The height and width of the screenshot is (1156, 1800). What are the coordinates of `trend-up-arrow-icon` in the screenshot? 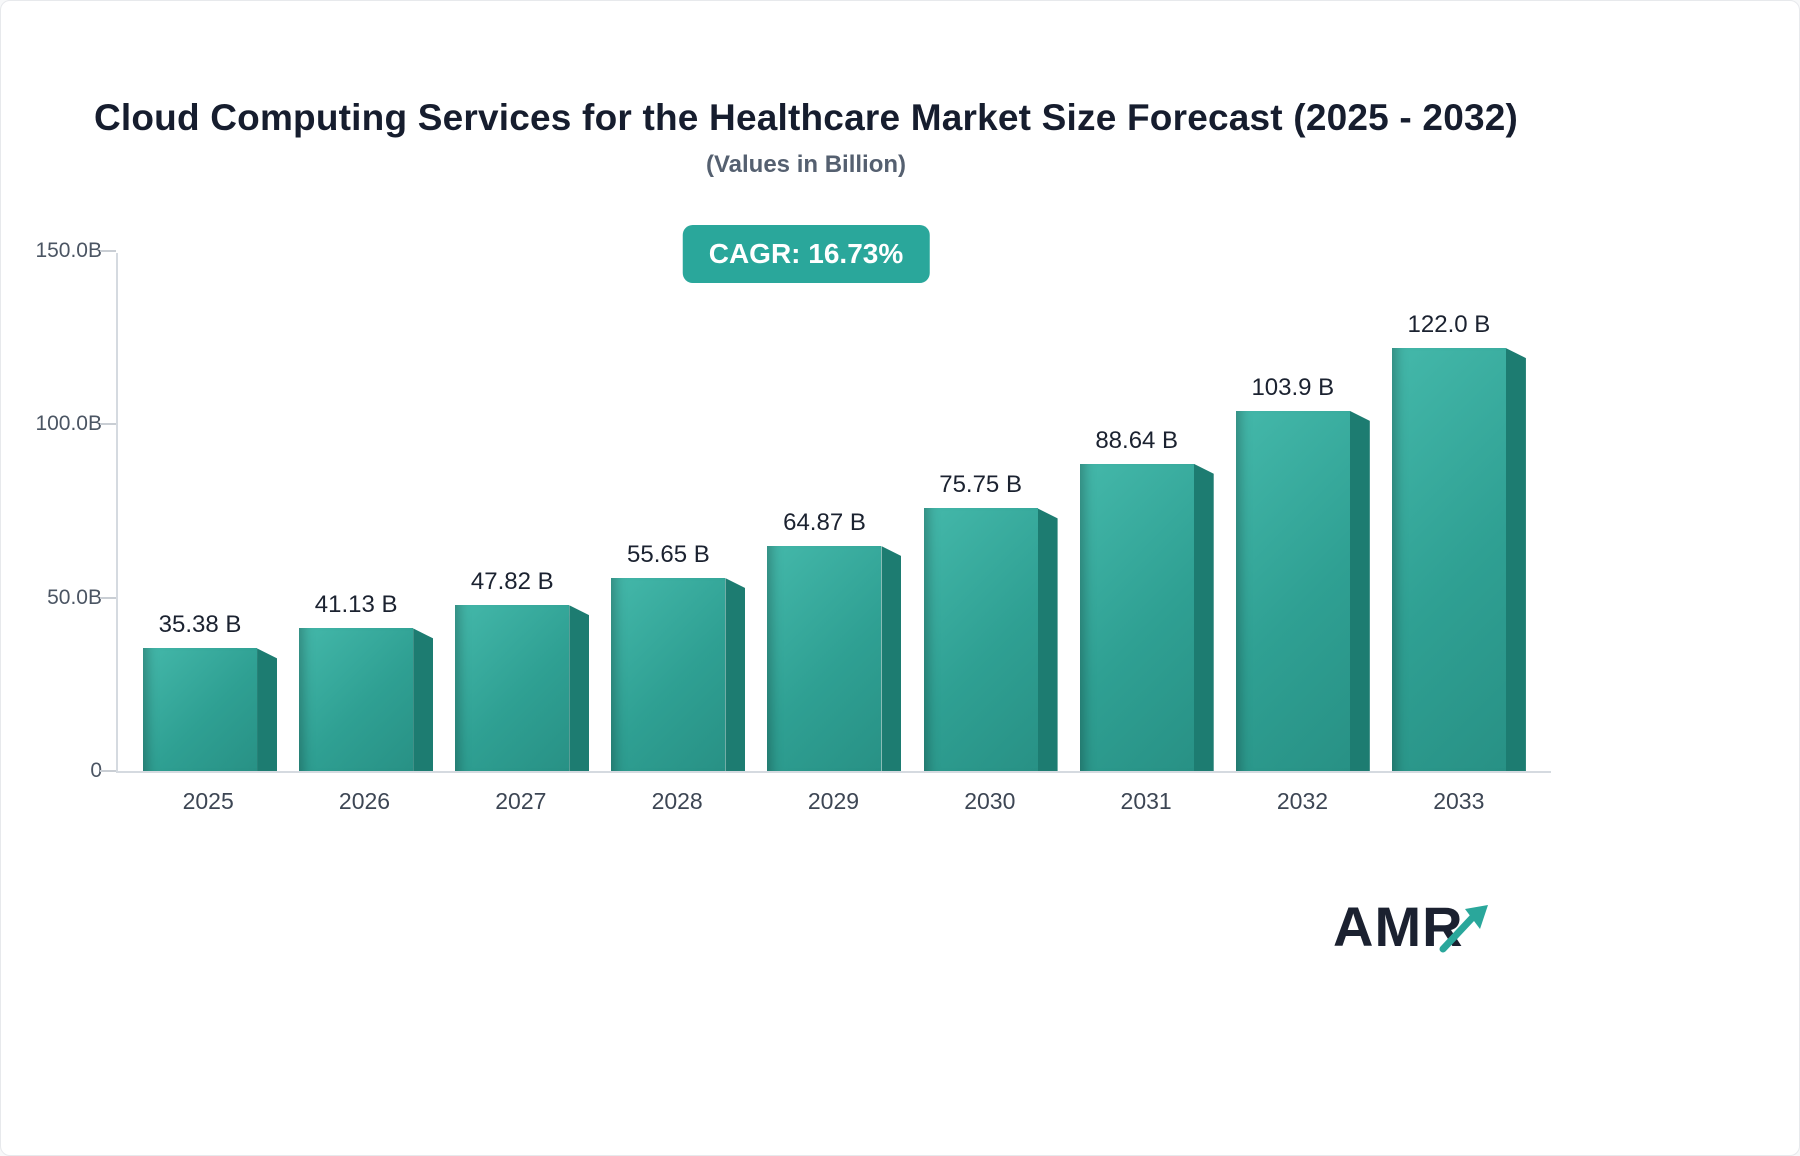 It's located at (1463, 929).